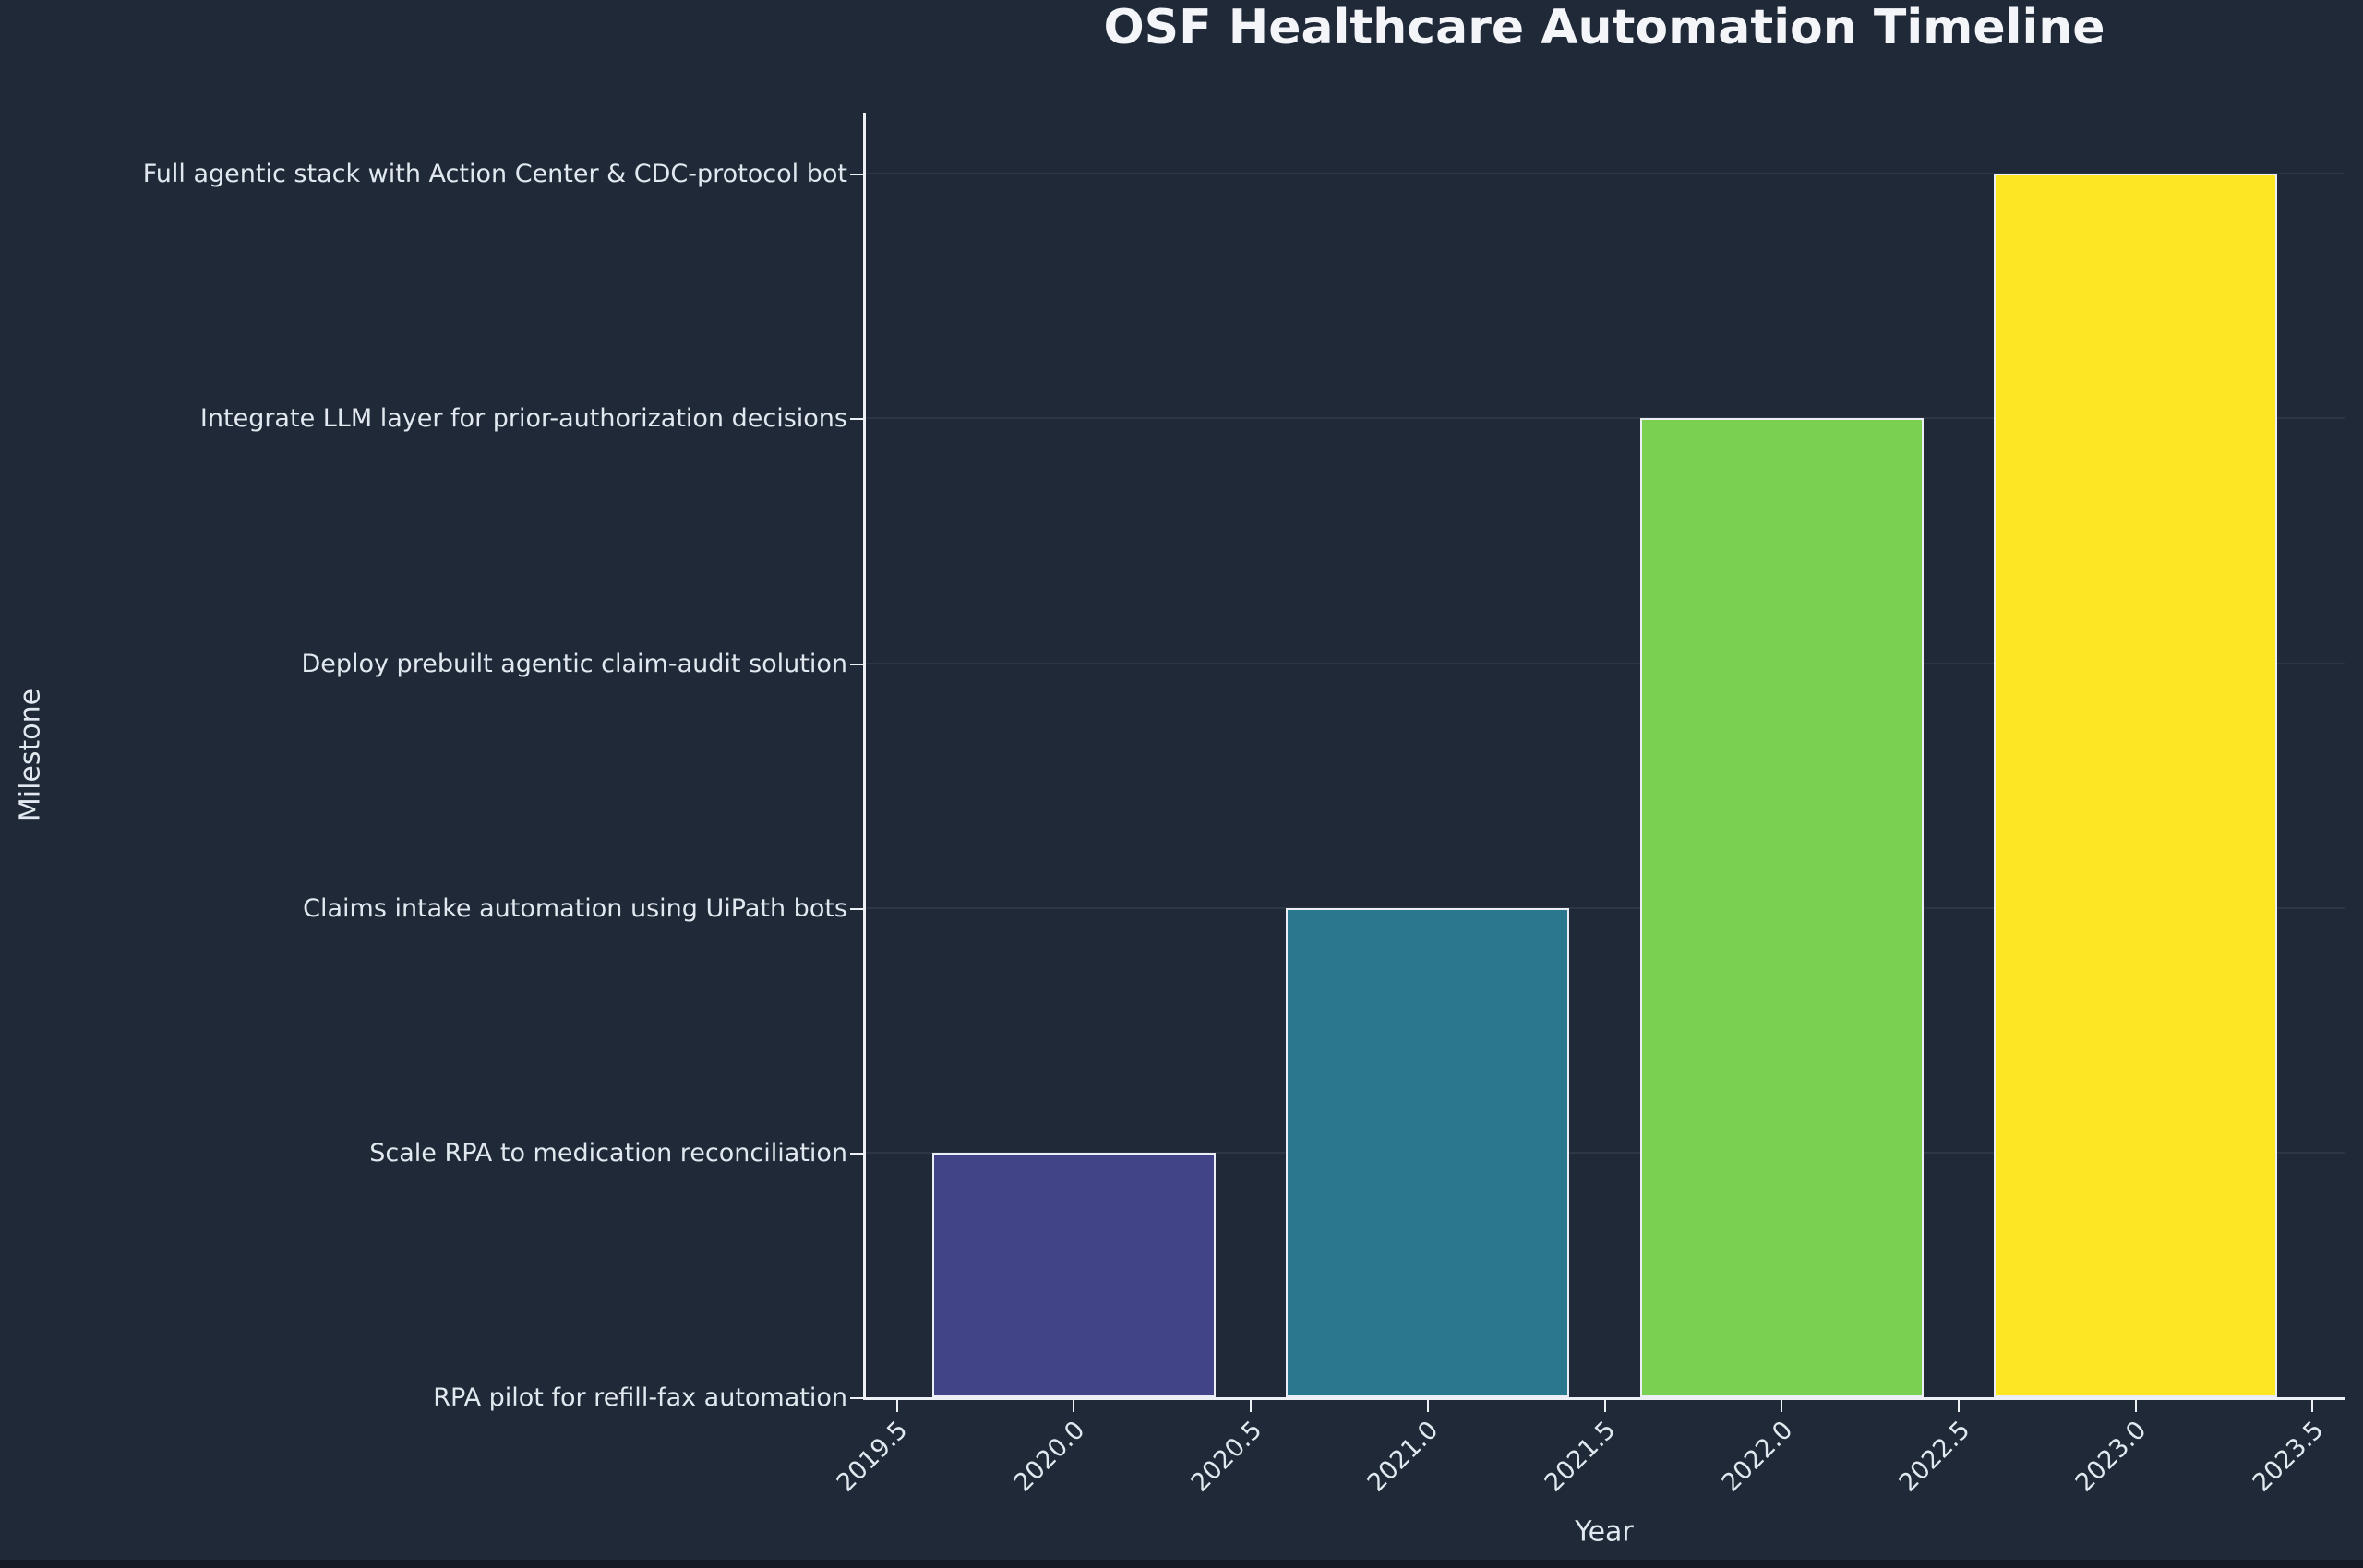 Image resolution: width=2363 pixels, height=1568 pixels. Describe the element at coordinates (2136, 786) in the screenshot. I see `bar-2023` at that location.